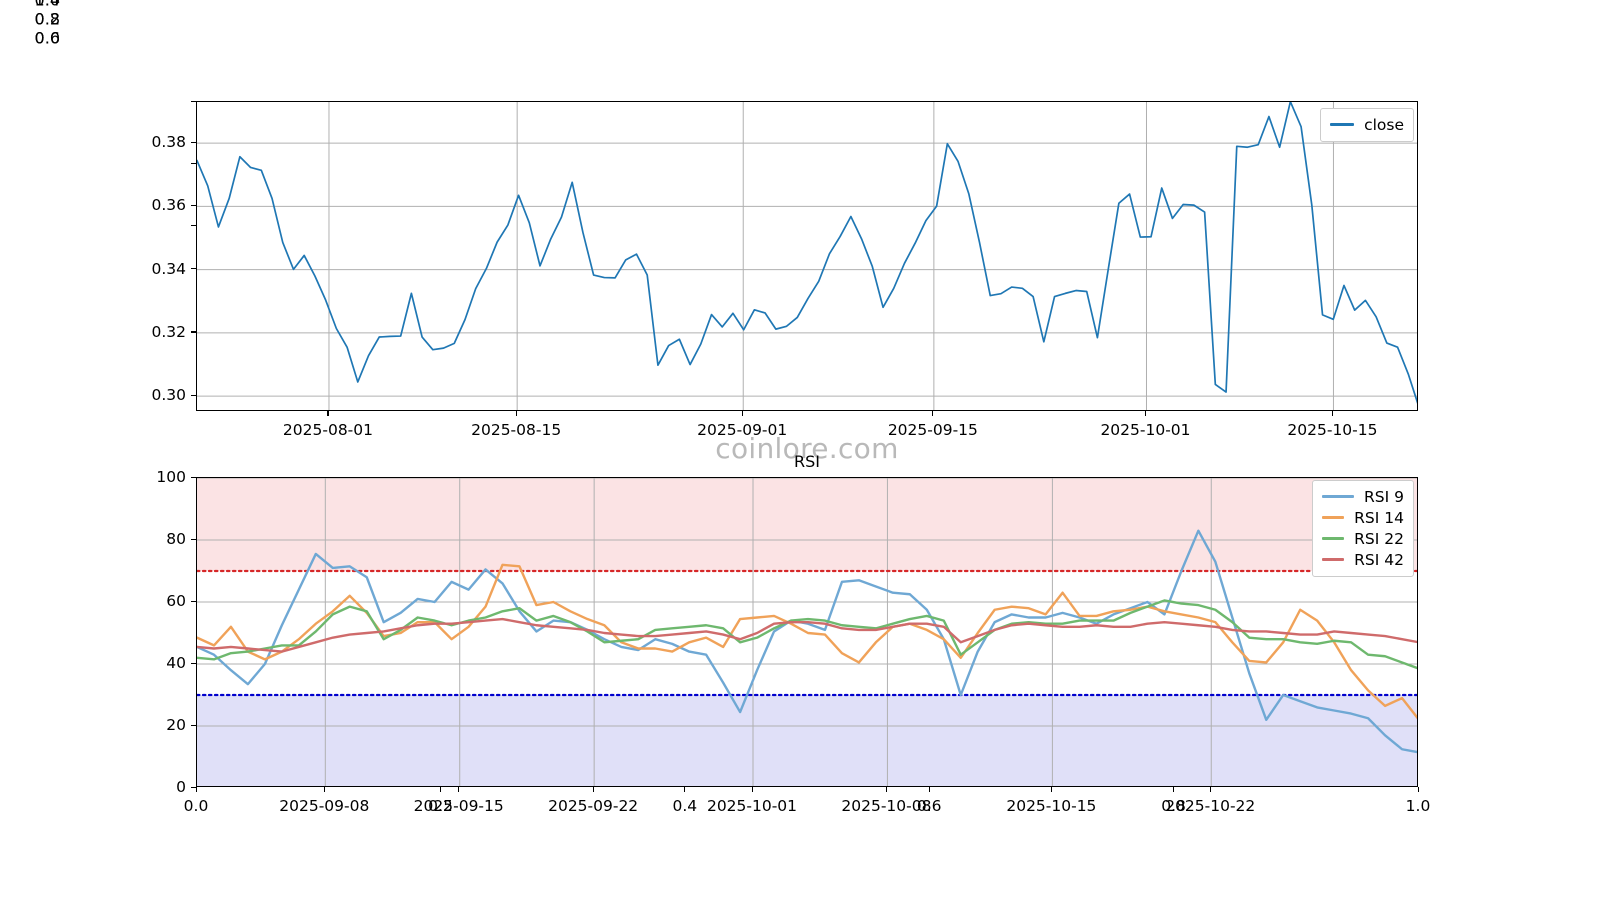 The height and width of the screenshot is (900, 1600). What do you see at coordinates (807, 461) in the screenshot?
I see `rsi-chart-title: RSI` at bounding box center [807, 461].